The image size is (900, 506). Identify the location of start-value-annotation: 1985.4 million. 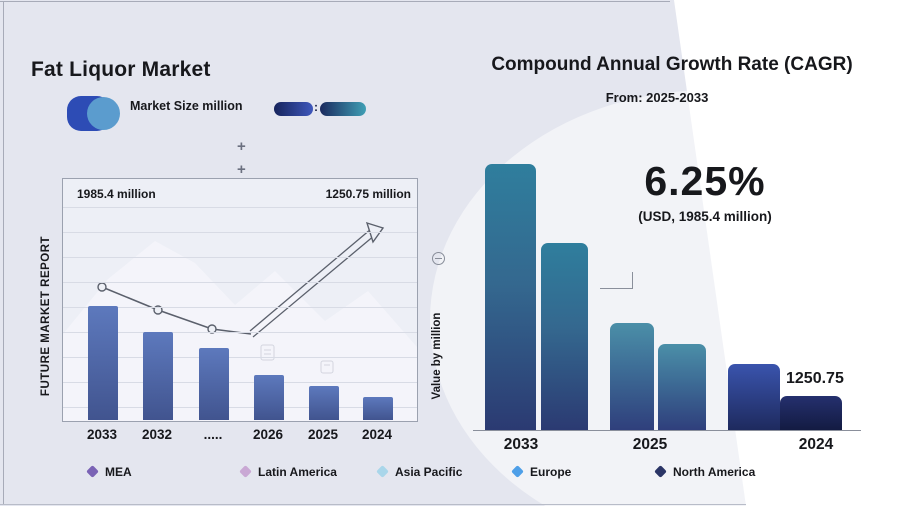
(116, 194).